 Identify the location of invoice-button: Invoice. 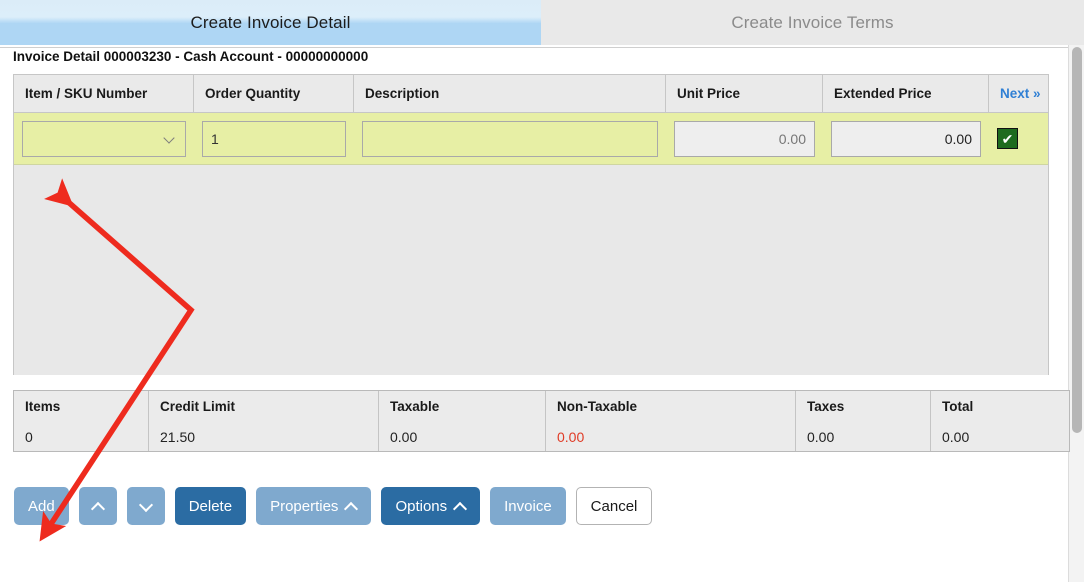
(528, 506).